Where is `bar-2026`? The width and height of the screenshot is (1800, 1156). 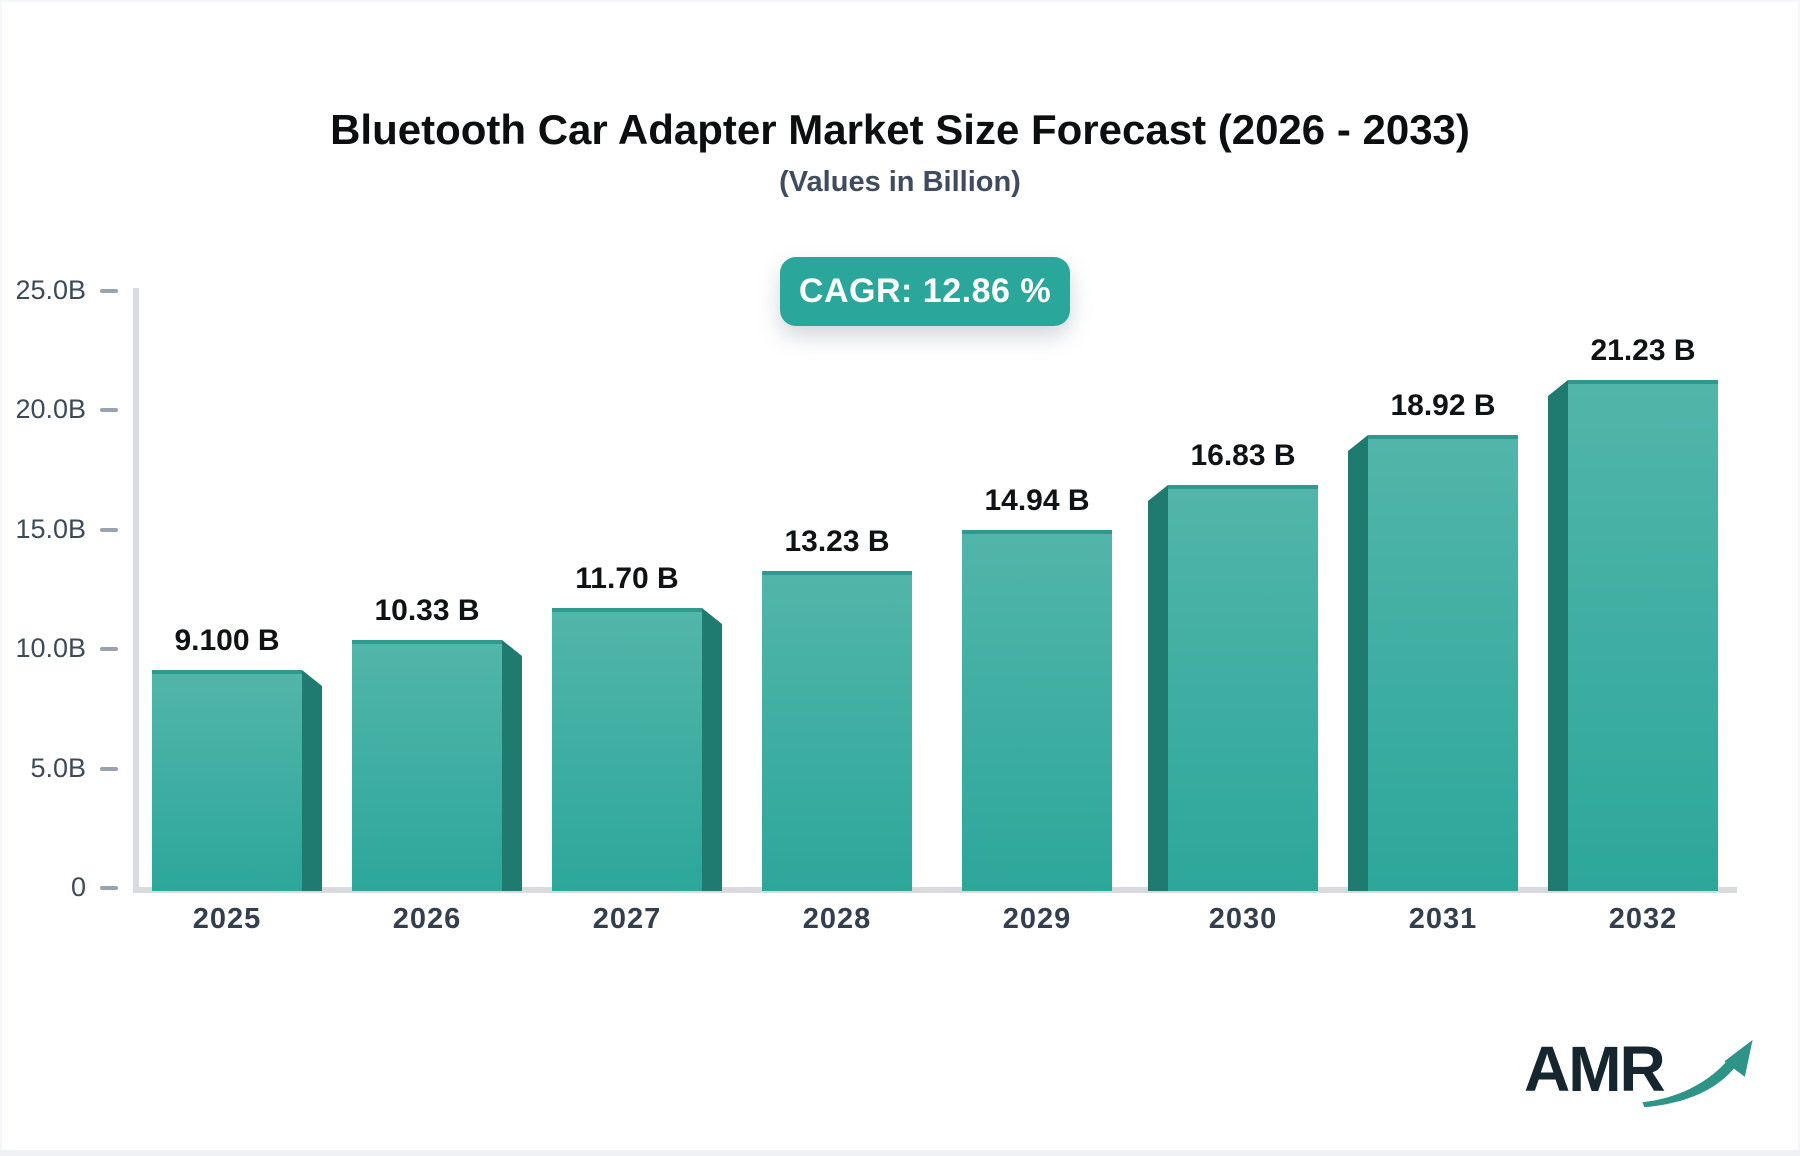
bar-2026 is located at coordinates (427, 765).